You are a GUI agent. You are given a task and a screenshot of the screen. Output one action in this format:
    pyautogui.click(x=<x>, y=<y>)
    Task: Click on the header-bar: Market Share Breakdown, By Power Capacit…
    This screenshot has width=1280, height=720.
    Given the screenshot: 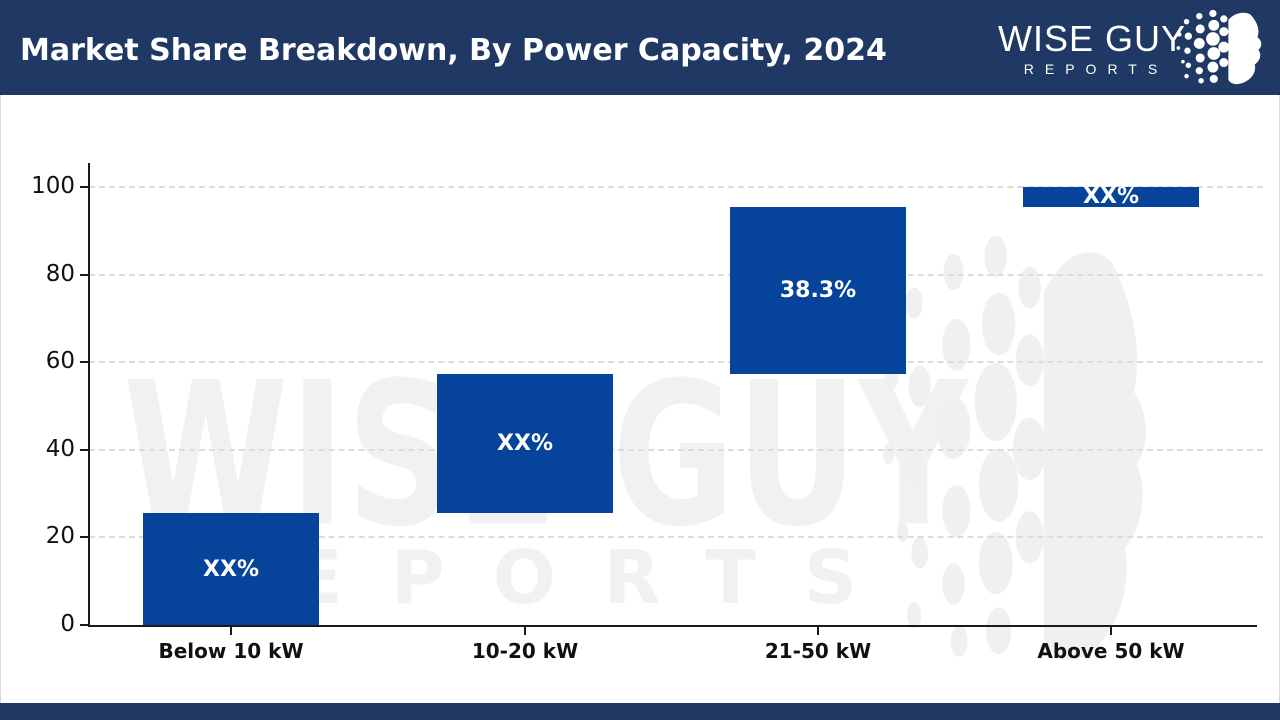 What is the action you would take?
    pyautogui.click(x=640, y=47)
    